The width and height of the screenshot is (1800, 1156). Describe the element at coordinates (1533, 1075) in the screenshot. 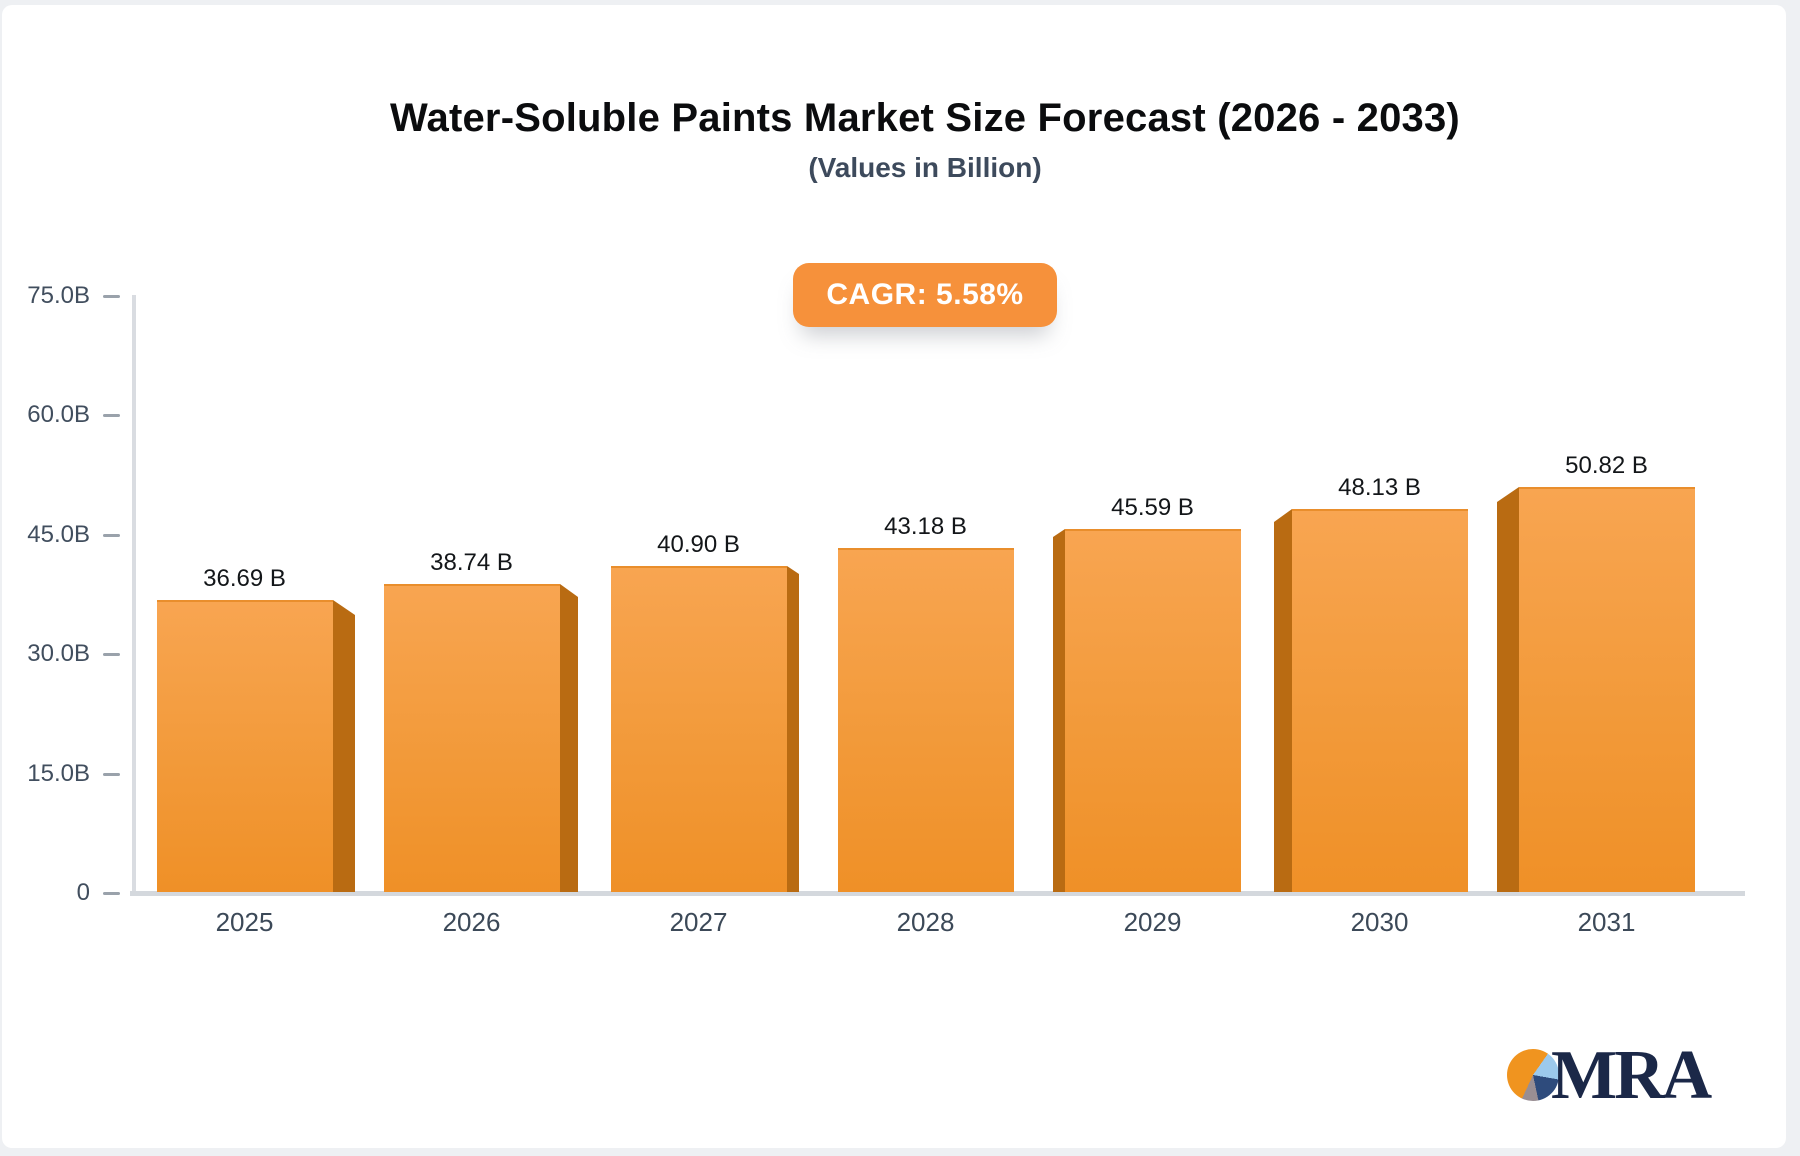

I see `pie-chart-logo-icon` at that location.